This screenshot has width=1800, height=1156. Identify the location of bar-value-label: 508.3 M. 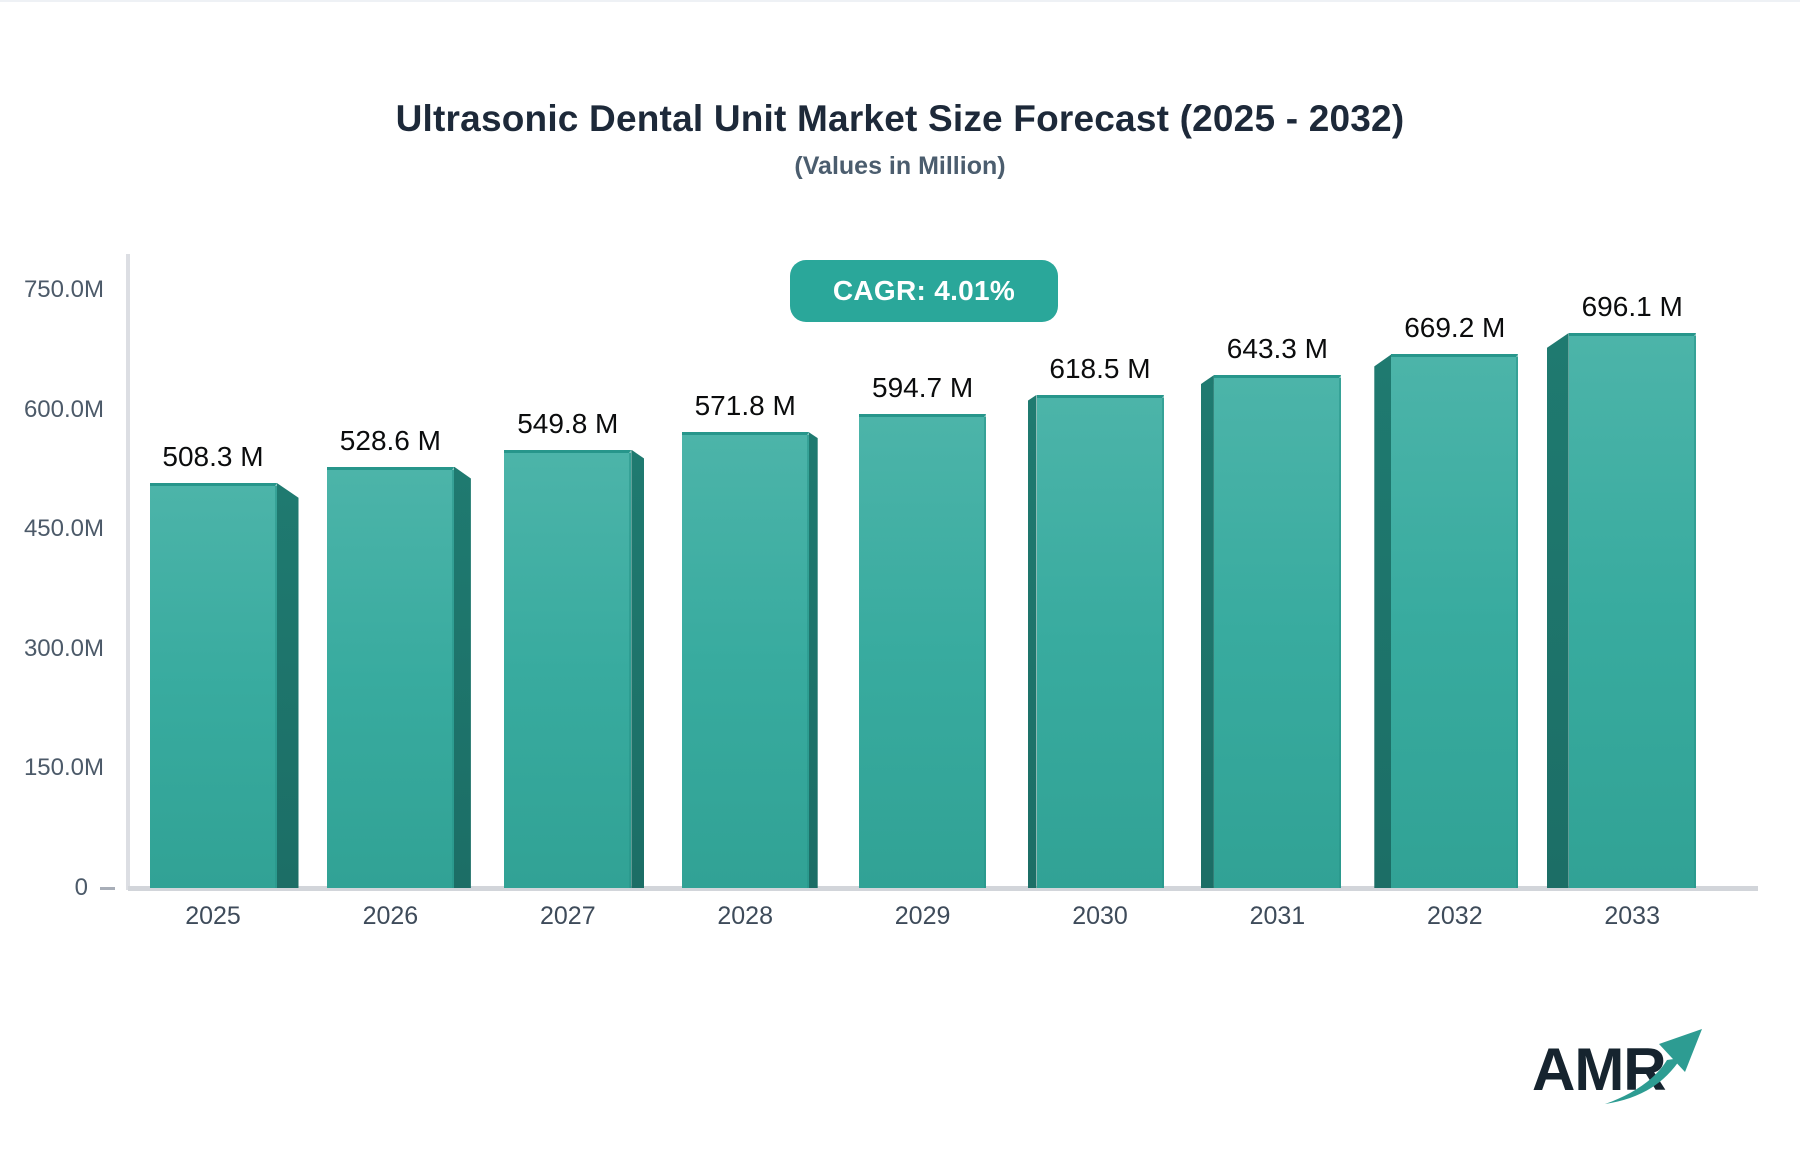
(213, 456).